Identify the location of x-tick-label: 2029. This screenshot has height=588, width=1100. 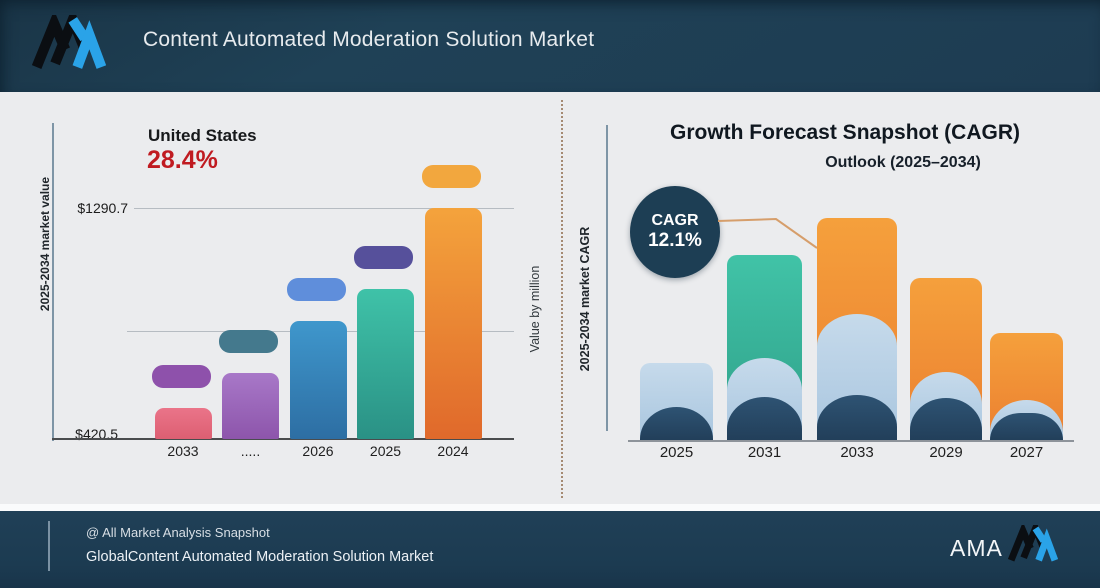
(946, 452).